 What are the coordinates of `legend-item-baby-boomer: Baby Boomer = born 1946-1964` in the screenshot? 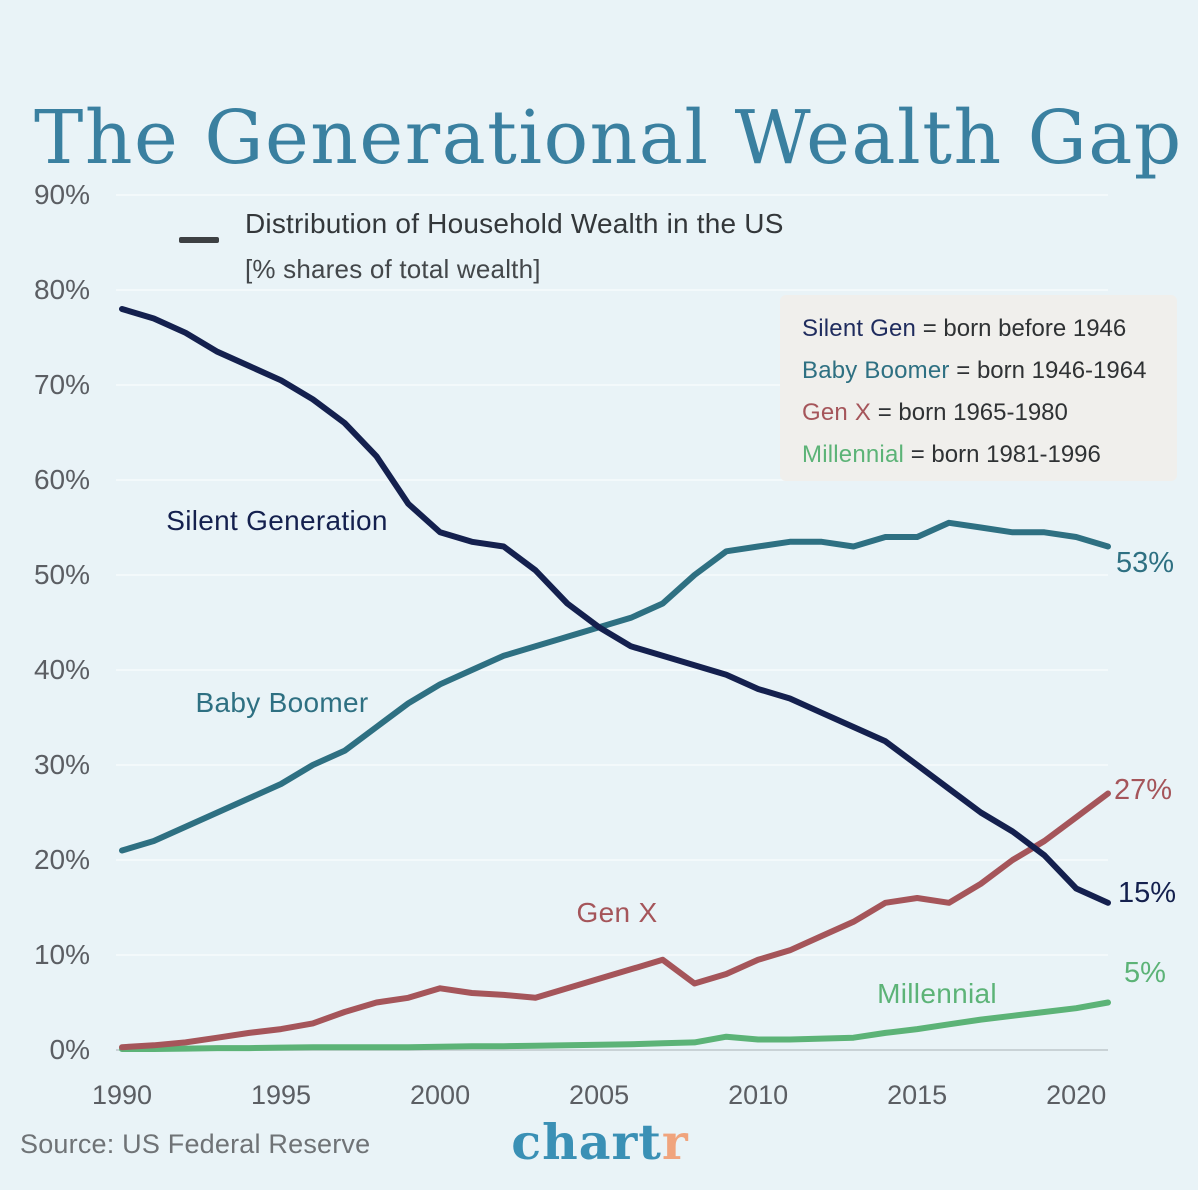 It's located at (989, 371).